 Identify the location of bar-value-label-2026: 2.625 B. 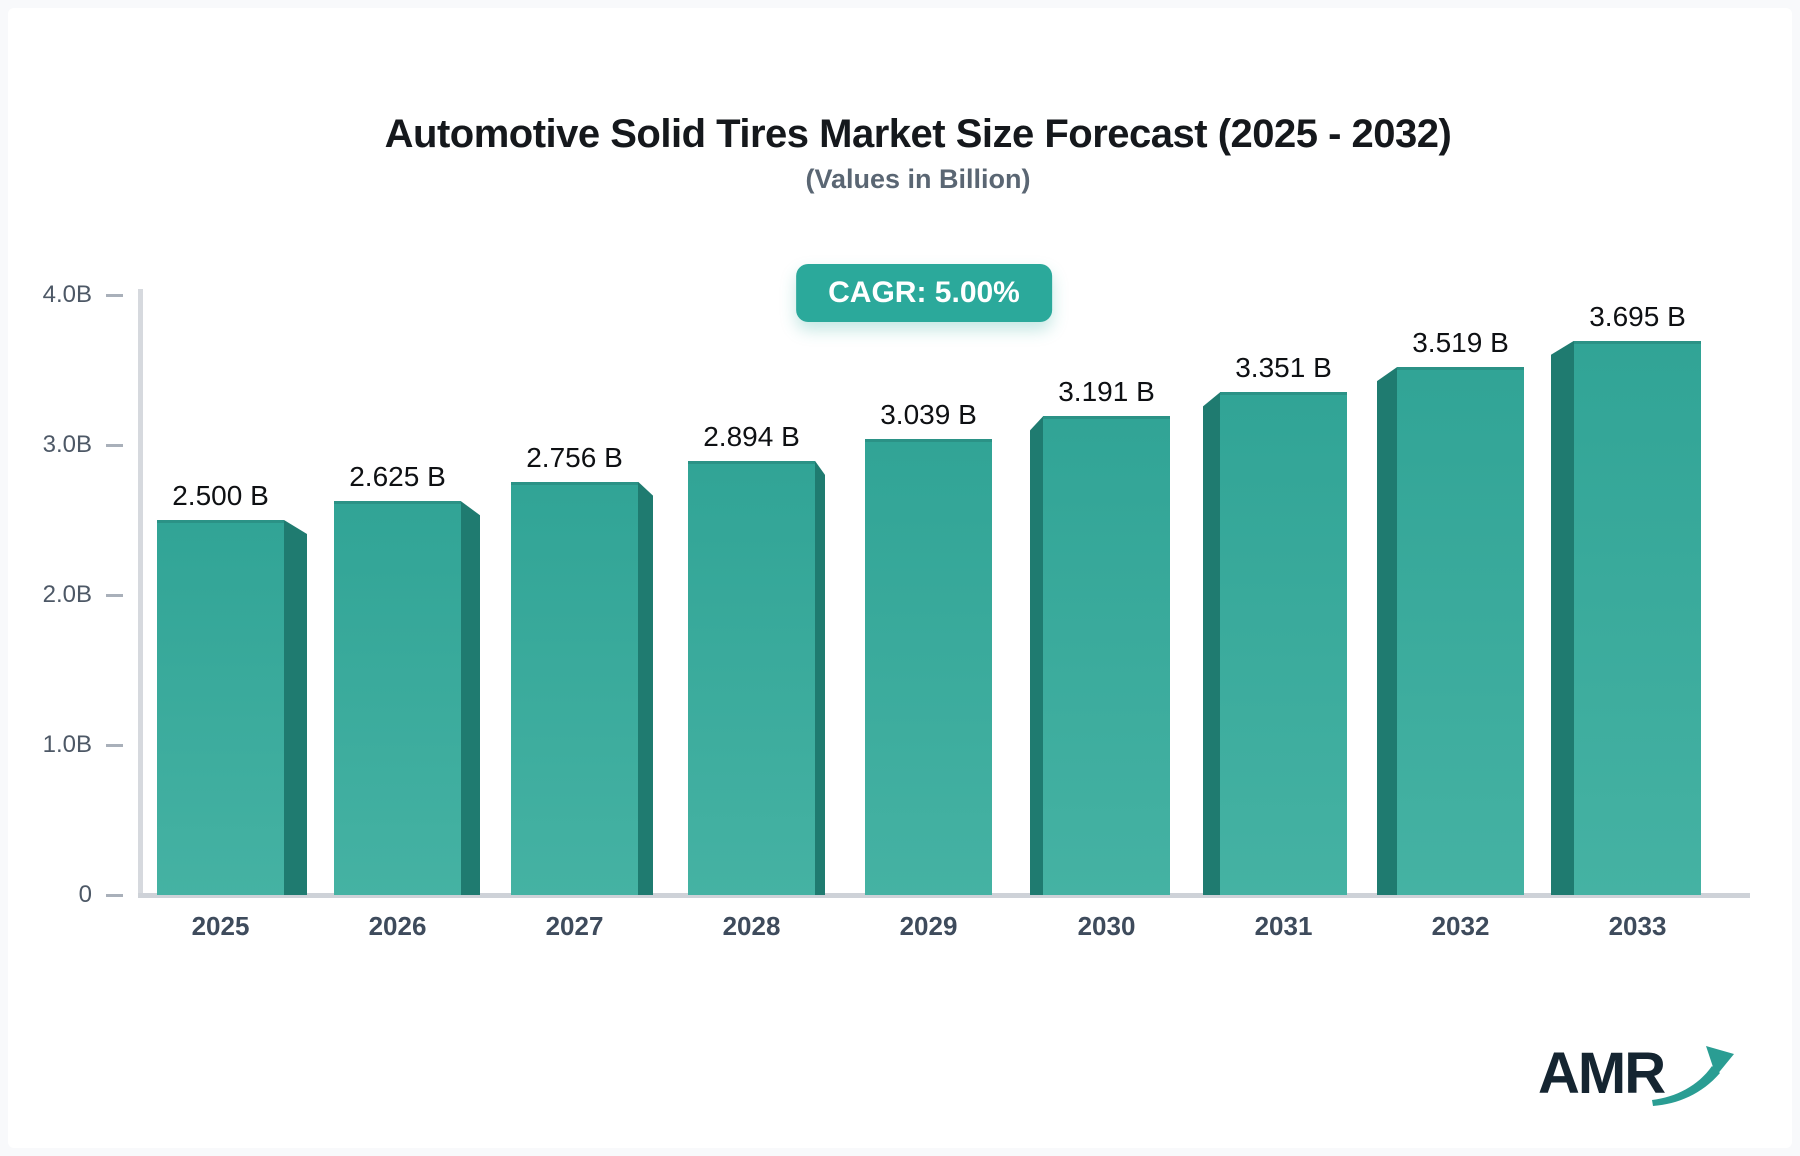
(397, 477).